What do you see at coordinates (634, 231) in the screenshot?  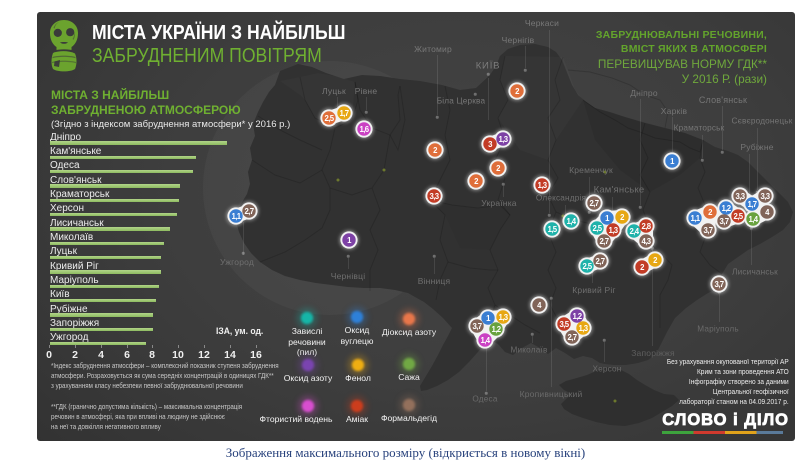 I see `svg-text: 2,4` at bounding box center [634, 231].